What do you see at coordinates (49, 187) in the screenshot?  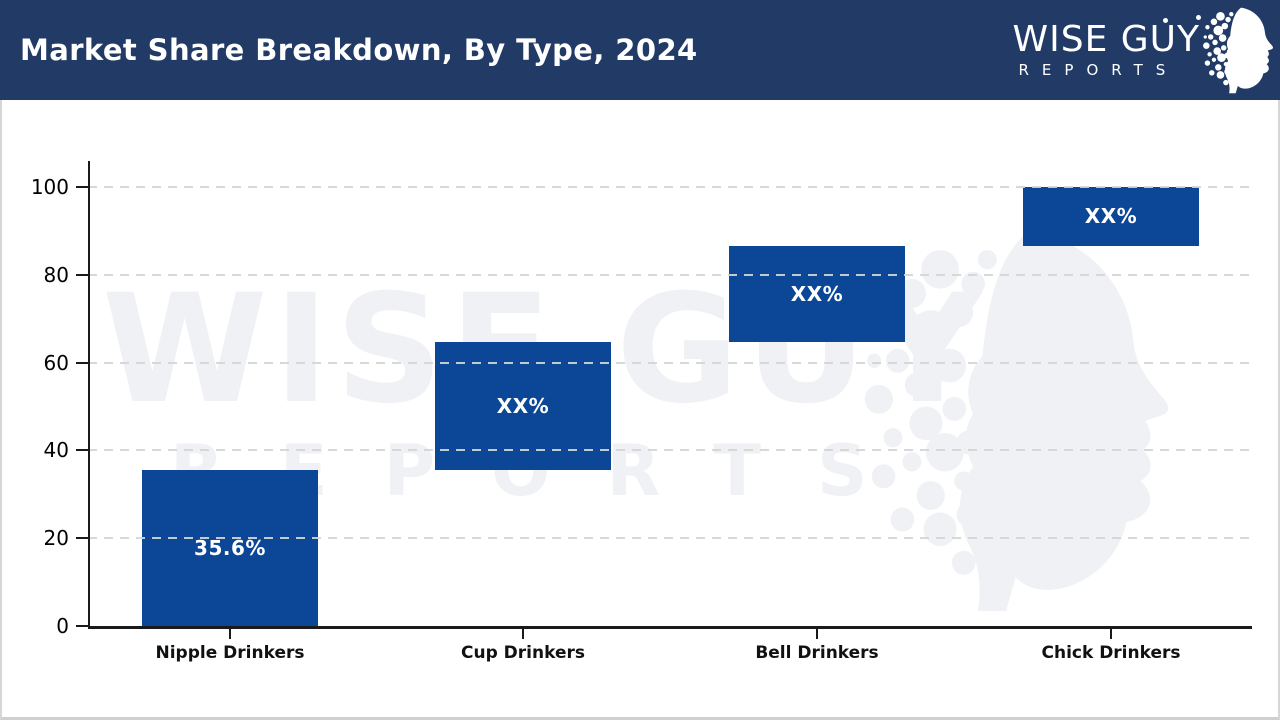 I see `y-tick-label: 100` at bounding box center [49, 187].